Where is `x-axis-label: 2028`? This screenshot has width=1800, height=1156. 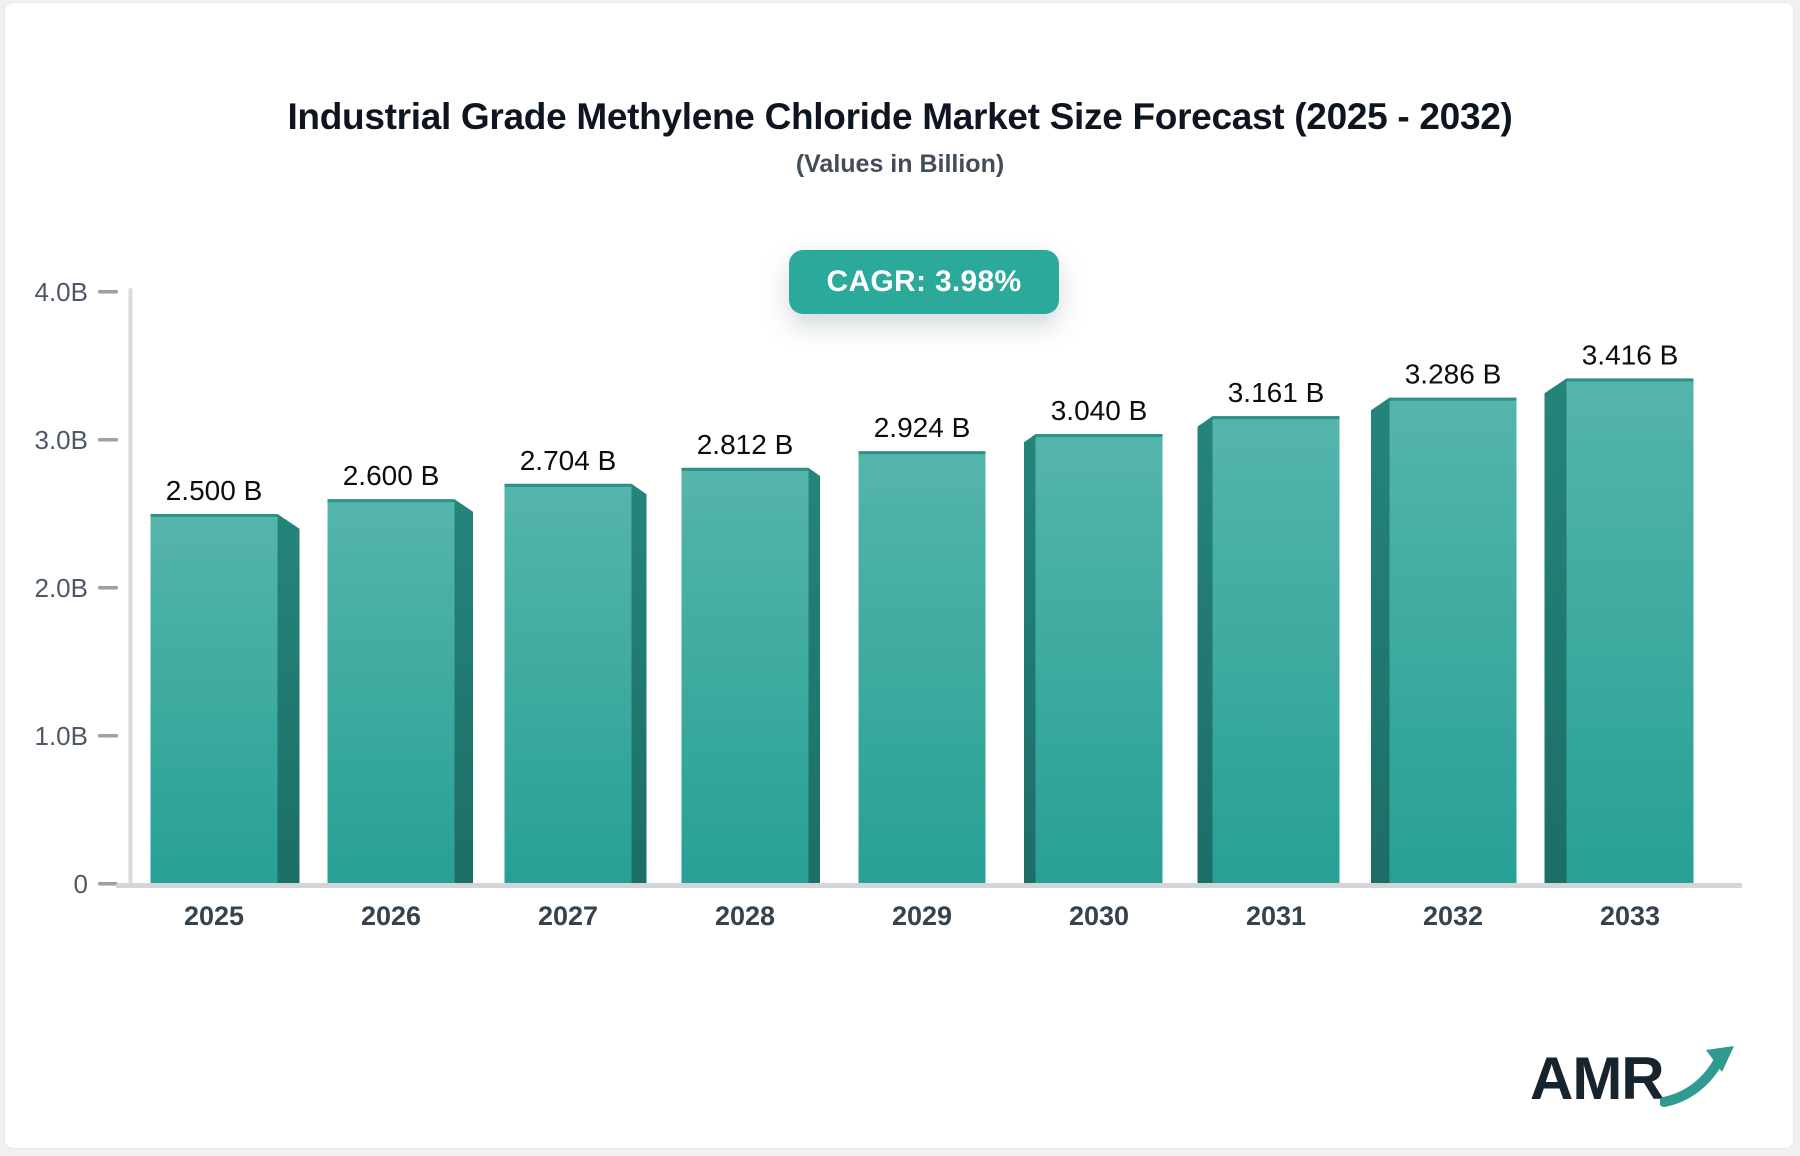 x-axis-label: 2028 is located at coordinates (745, 916).